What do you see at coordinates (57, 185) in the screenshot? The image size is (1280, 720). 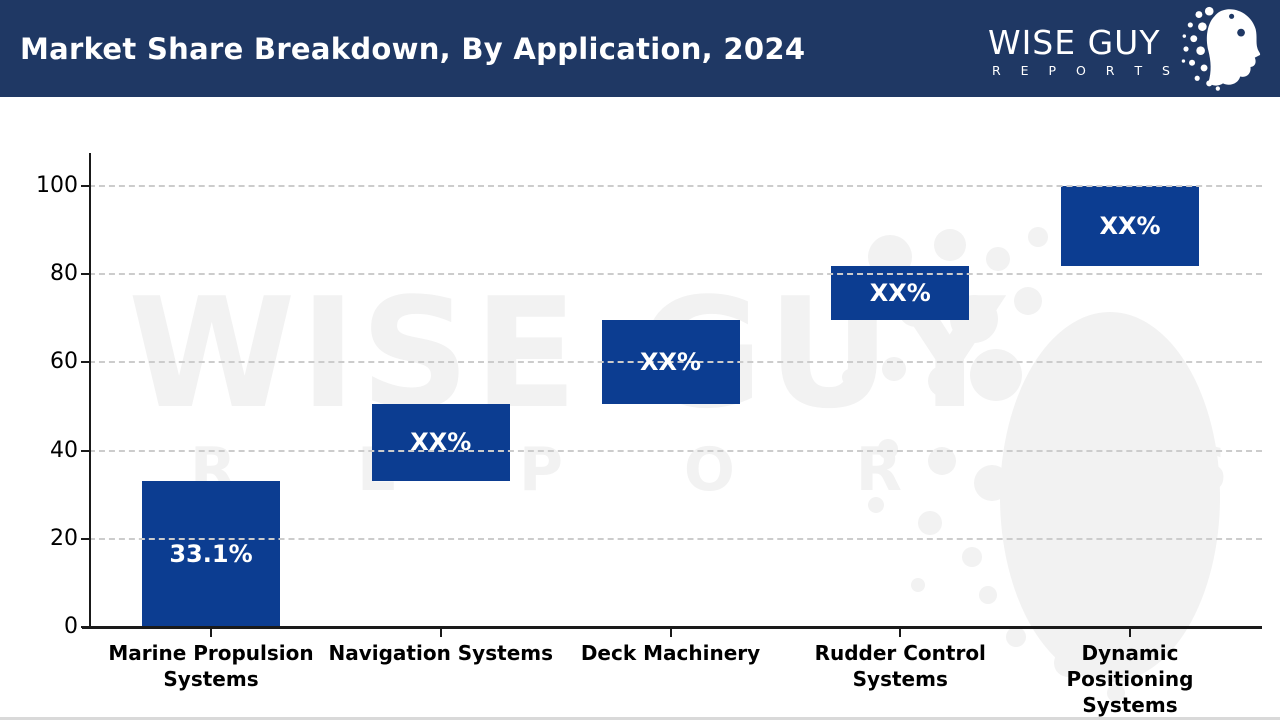 I see `y-tick-label: 100` at bounding box center [57, 185].